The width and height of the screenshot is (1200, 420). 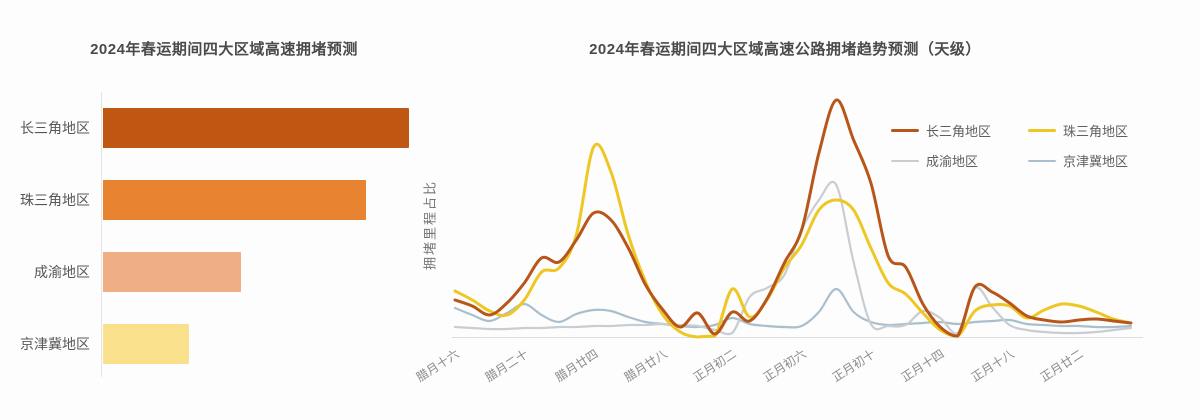 I want to click on bar-label-yangtze-delta: 长三角地区, so click(x=55, y=128).